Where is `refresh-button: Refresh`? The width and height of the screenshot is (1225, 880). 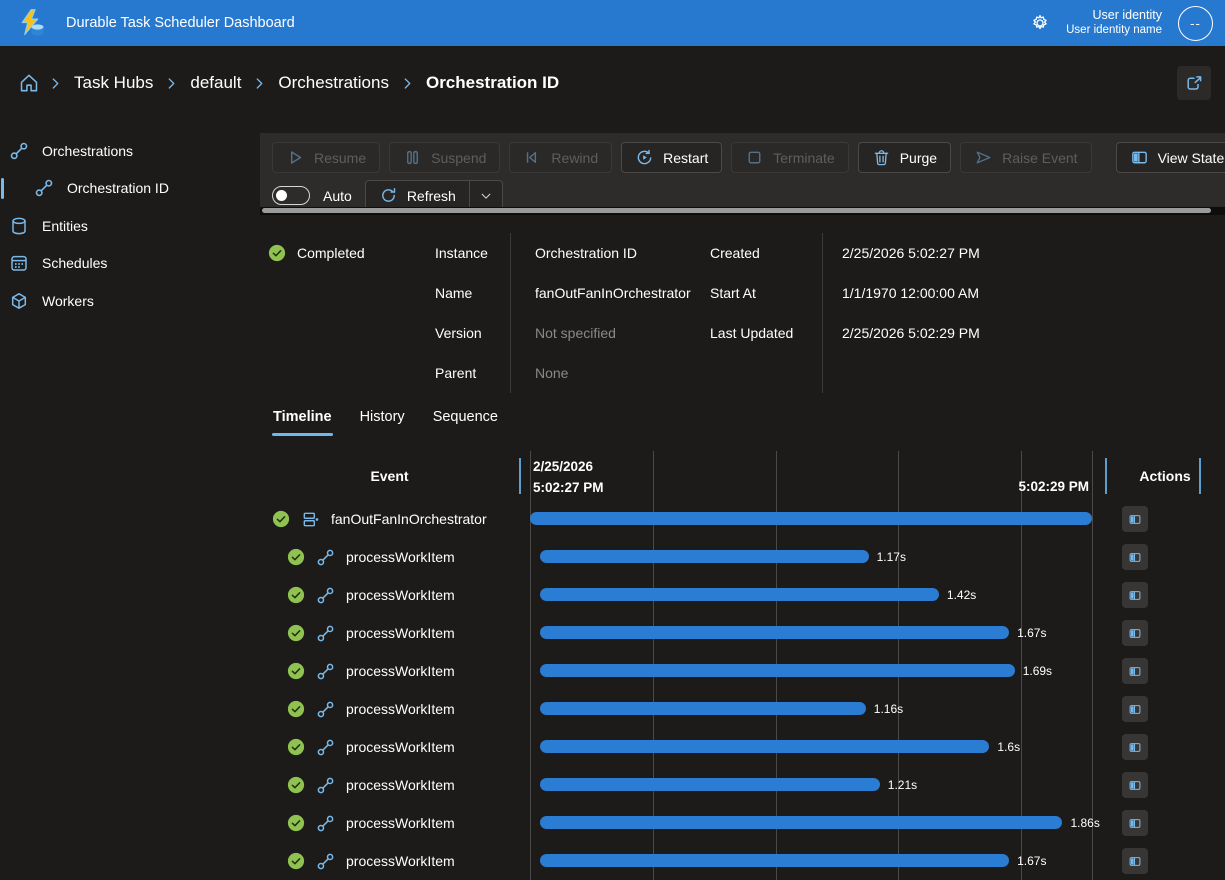
refresh-button: Refresh is located at coordinates (417, 195).